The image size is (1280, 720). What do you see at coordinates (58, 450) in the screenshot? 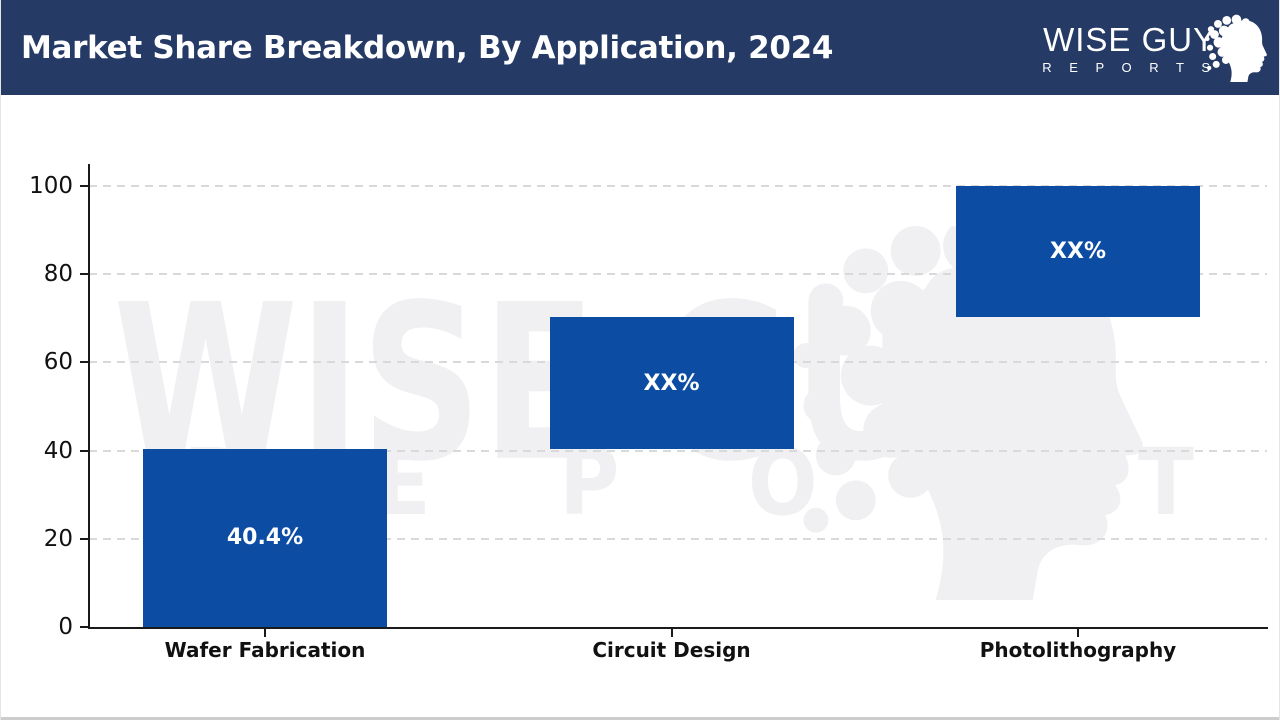
I see `y-tick-label-40: 40` at bounding box center [58, 450].